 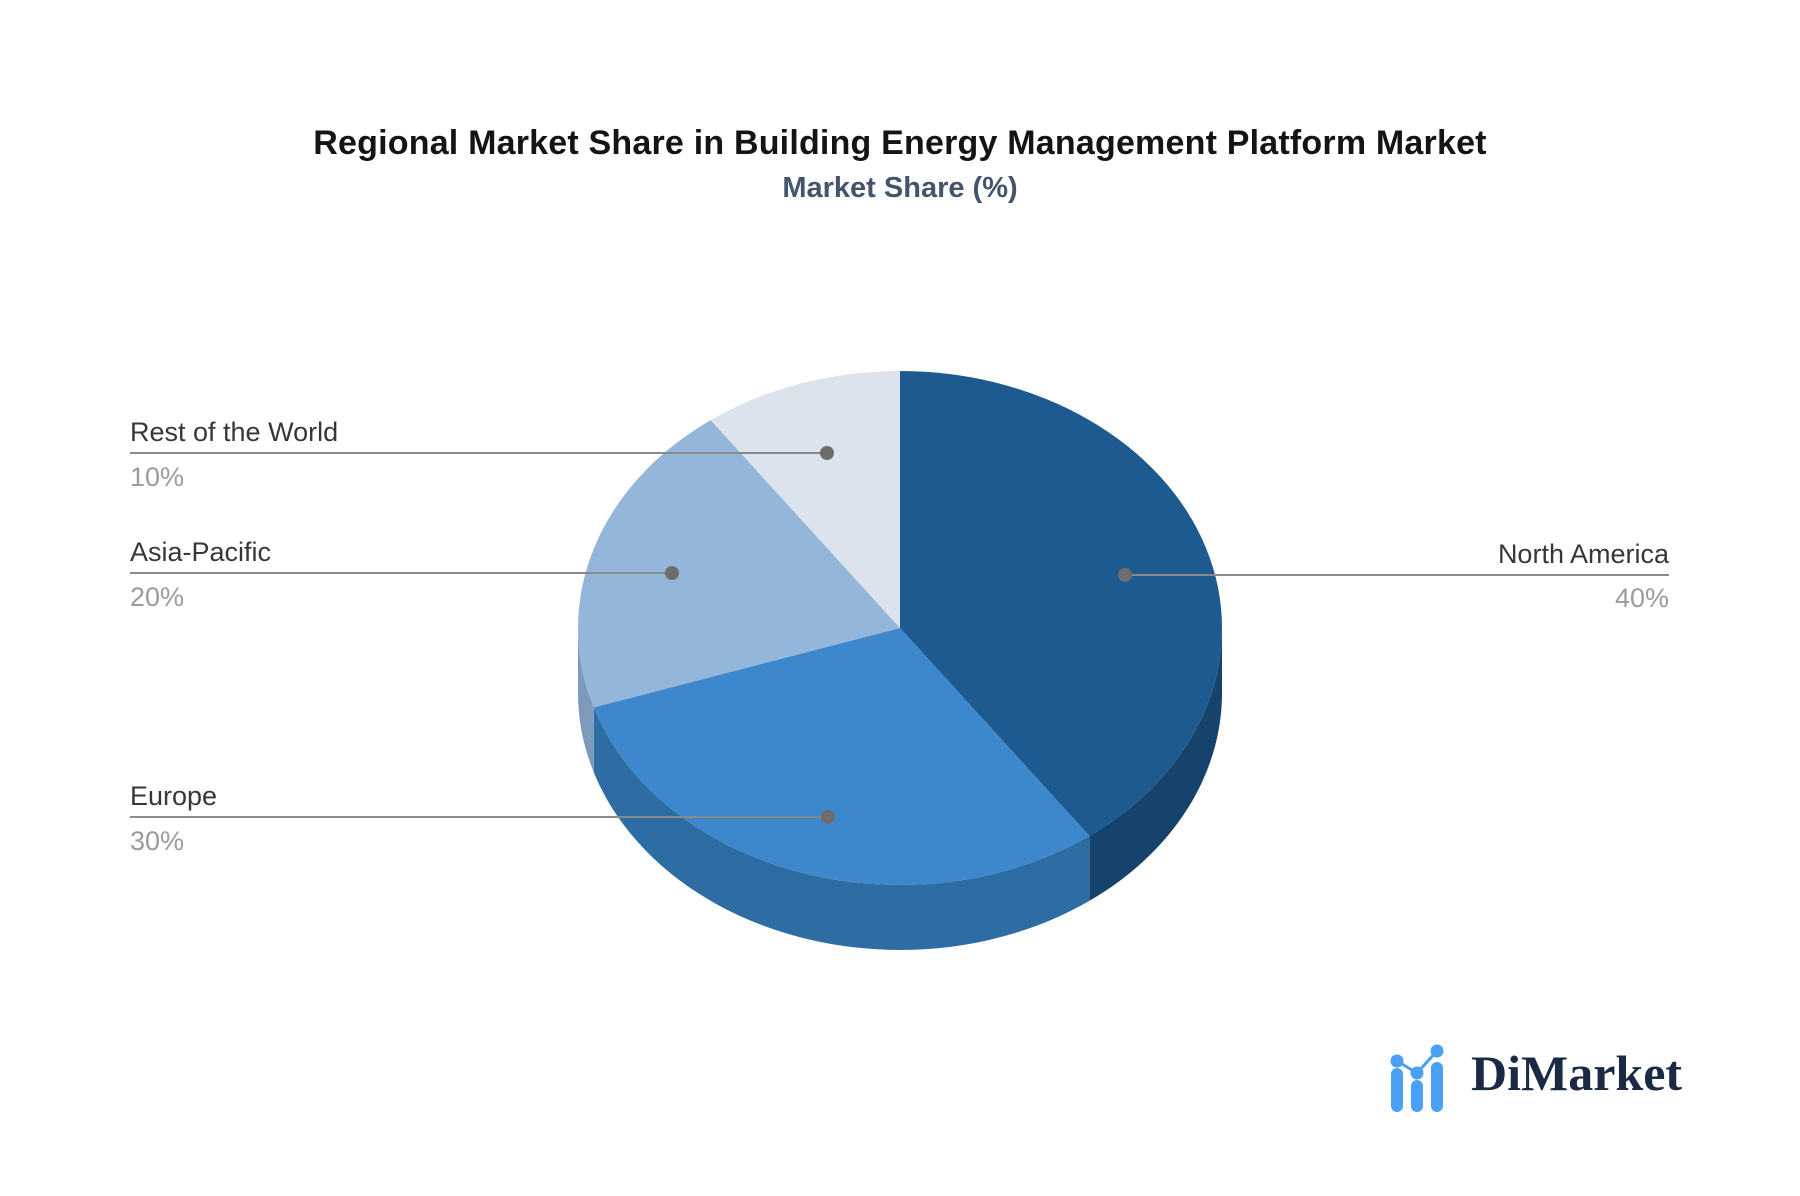 What do you see at coordinates (1577, 1073) in the screenshot?
I see `logo-text: DiMarket` at bounding box center [1577, 1073].